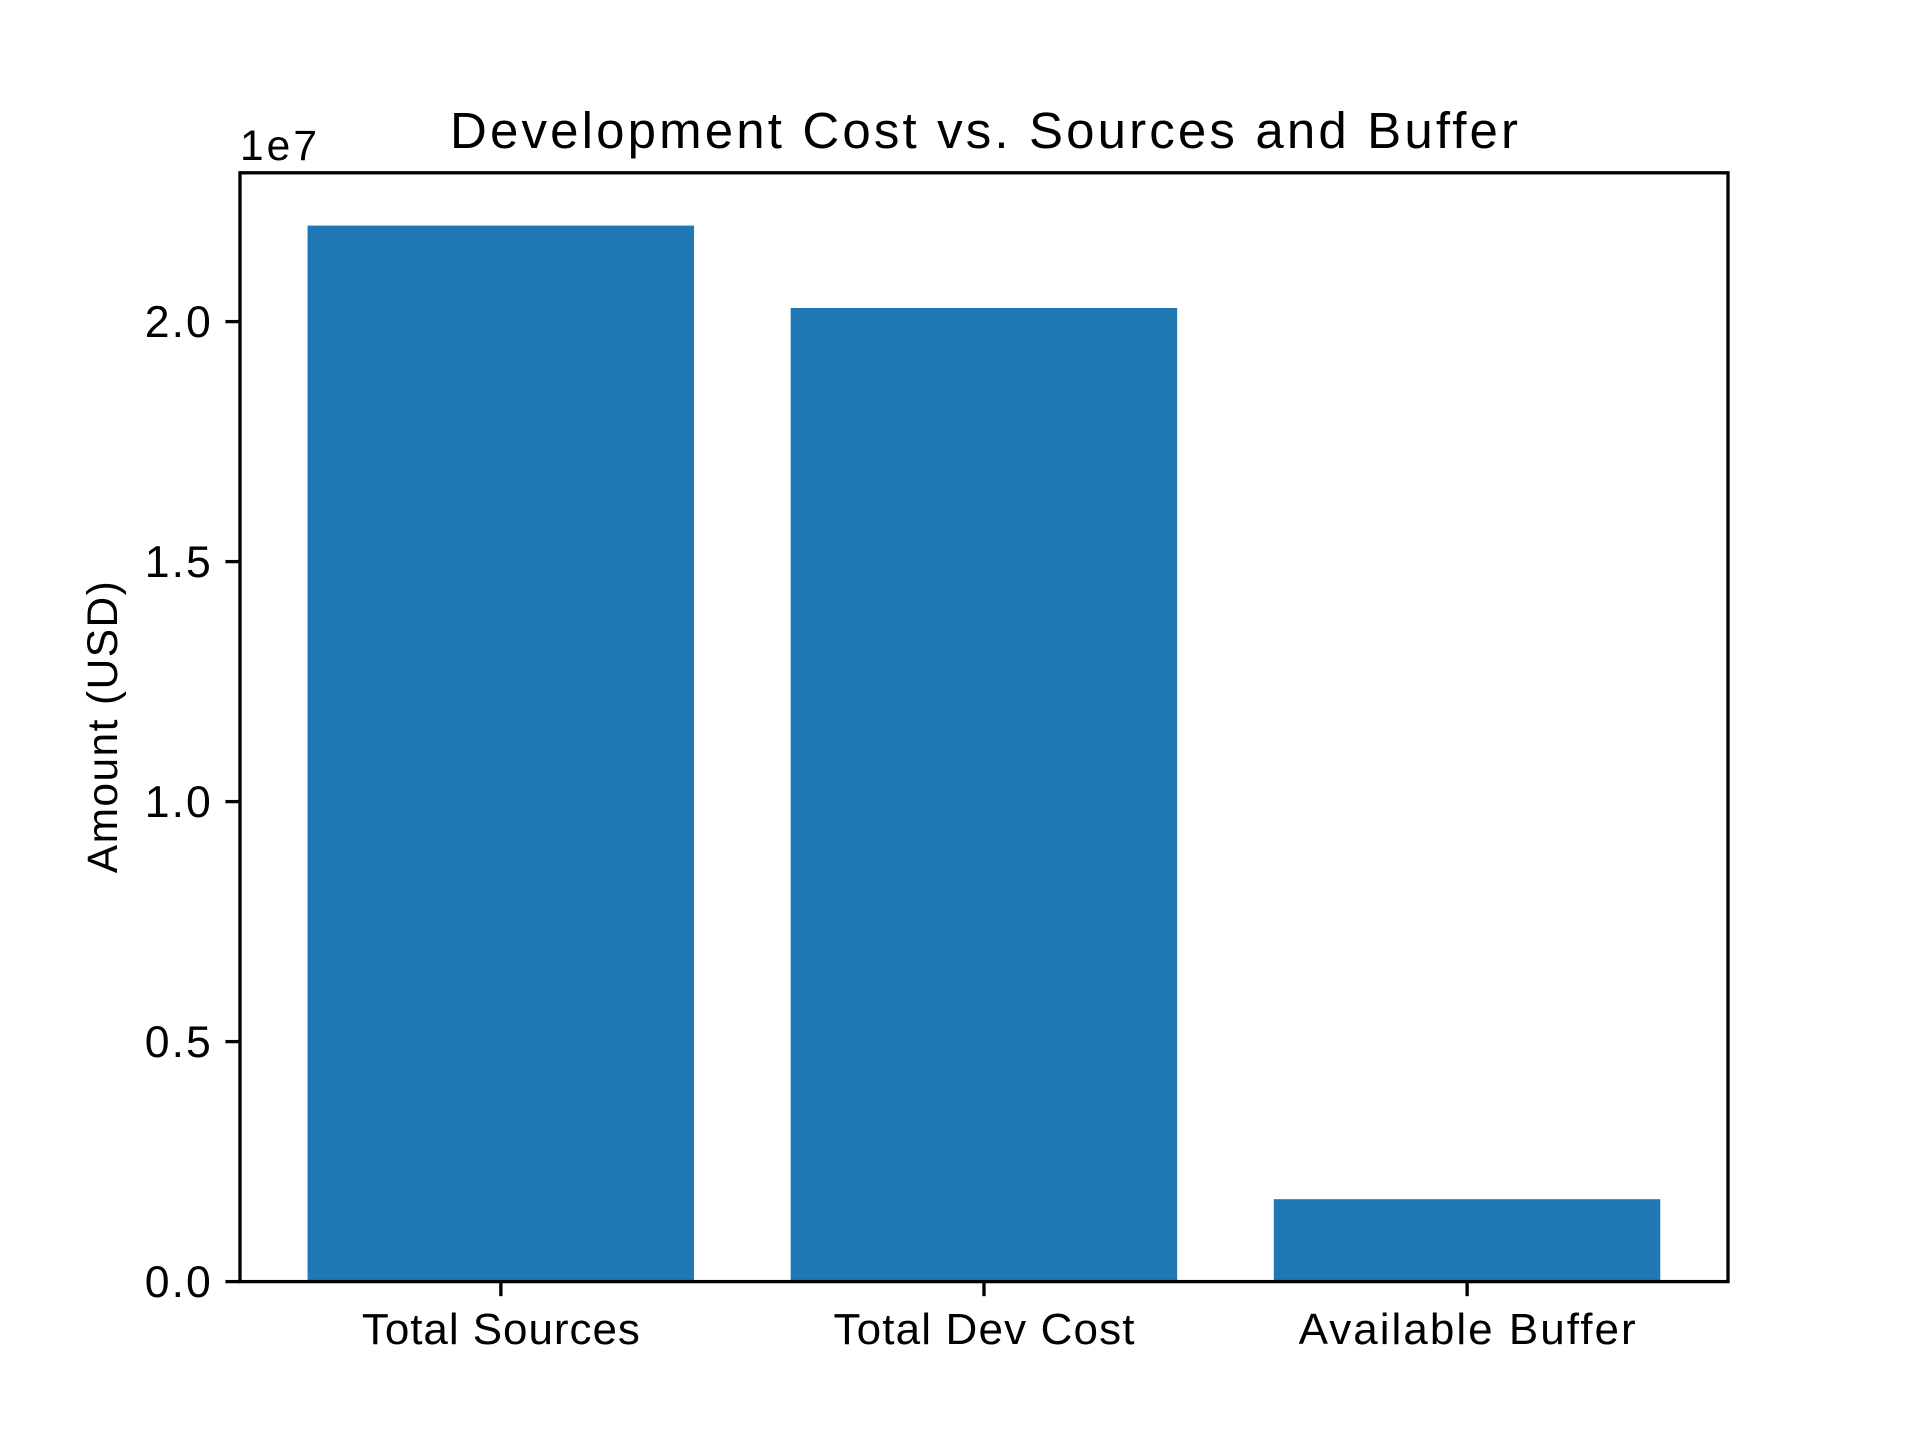 The image size is (1920, 1445). Describe the element at coordinates (178, 1282) in the screenshot. I see `svg-text: 0.0` at that location.